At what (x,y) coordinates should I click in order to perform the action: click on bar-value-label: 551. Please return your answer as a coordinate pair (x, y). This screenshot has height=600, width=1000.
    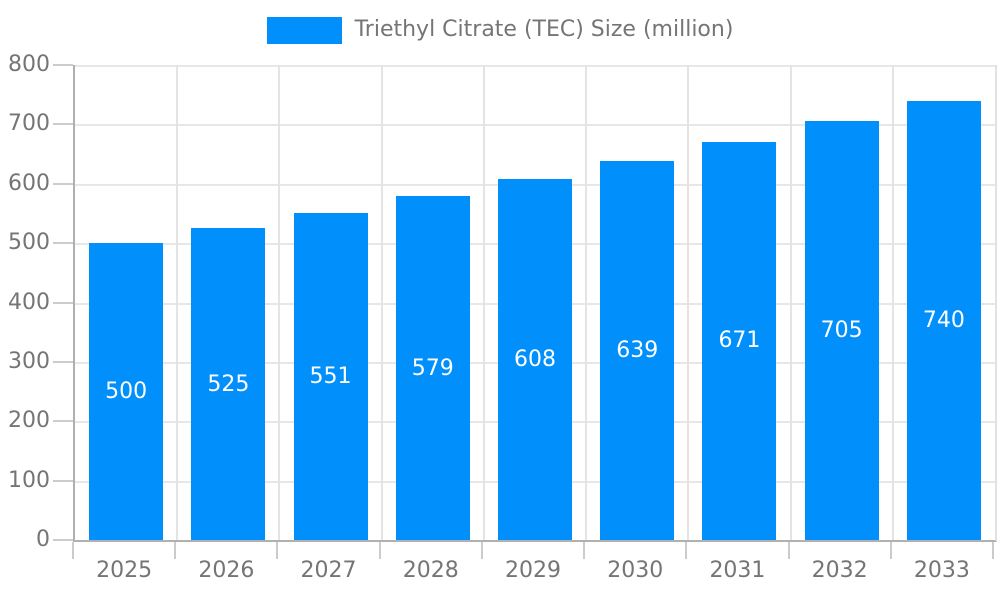
    Looking at the image, I should click on (330, 376).